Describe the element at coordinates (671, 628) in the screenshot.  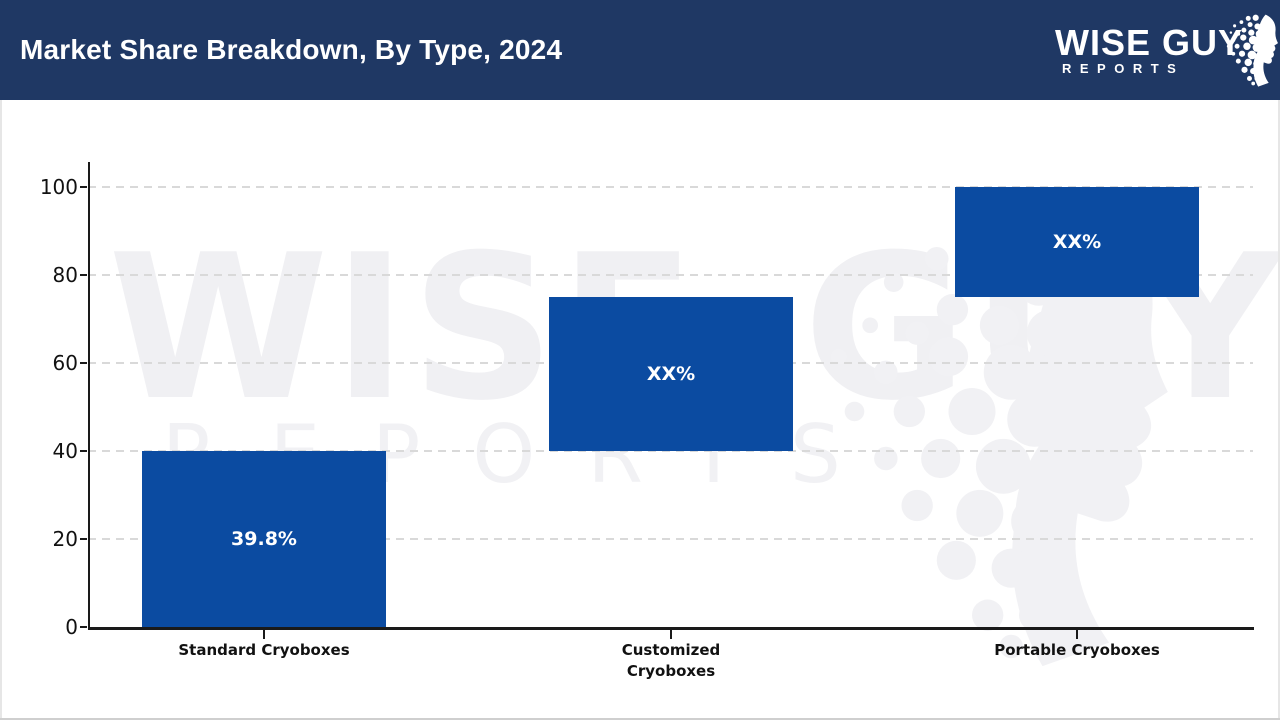
I see `x-axis-line` at that location.